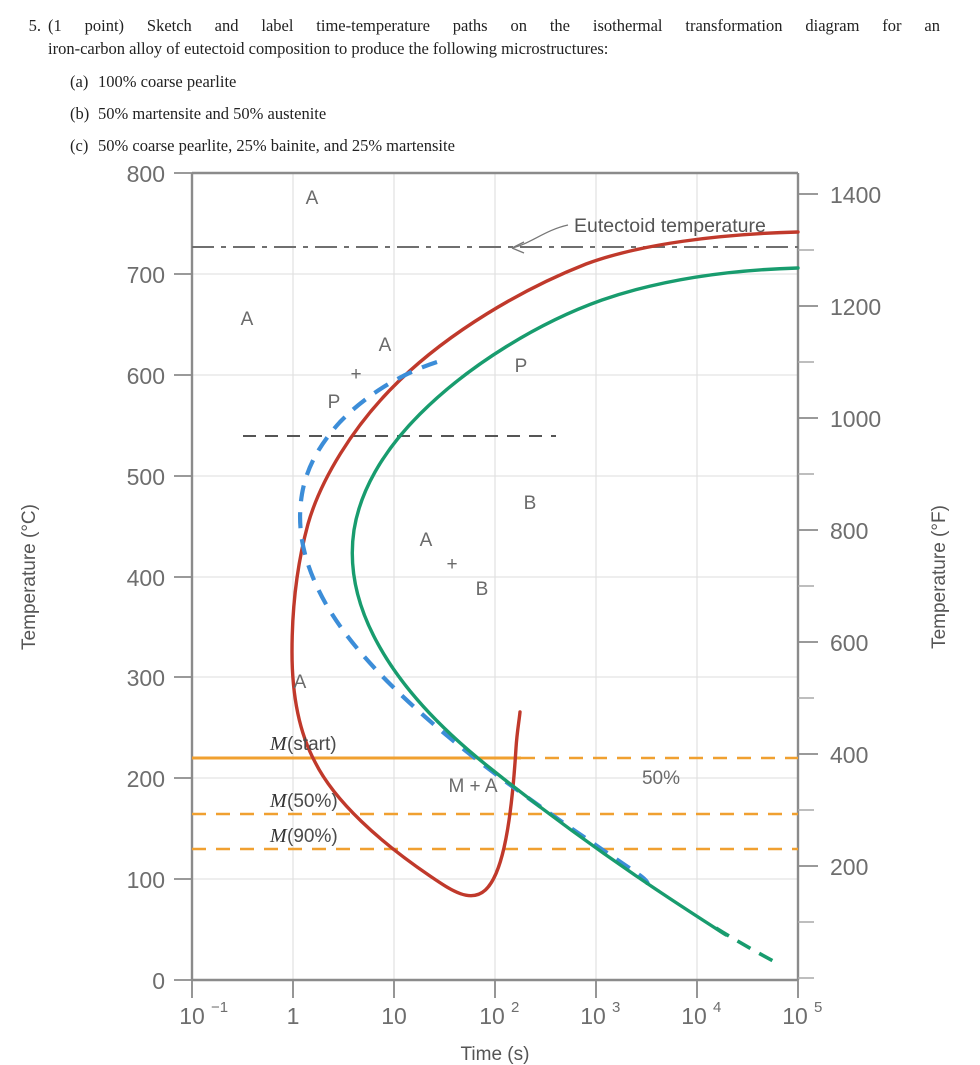 This screenshot has height=1065, width=980. I want to click on m-start-label-rest: (start), so click(312, 744).